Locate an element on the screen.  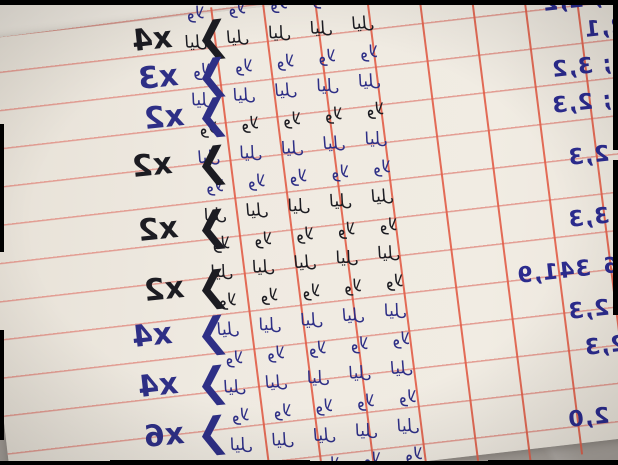
entry-amount: 528; 2,3 is located at coordinates (592, 152).